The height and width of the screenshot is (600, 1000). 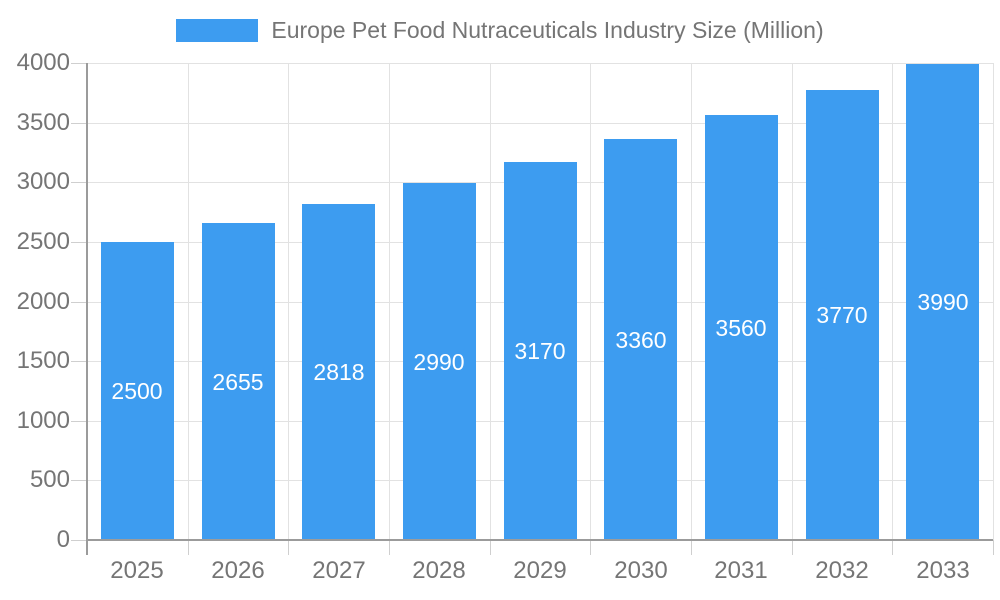 What do you see at coordinates (439, 361) in the screenshot?
I see `bar-2028` at bounding box center [439, 361].